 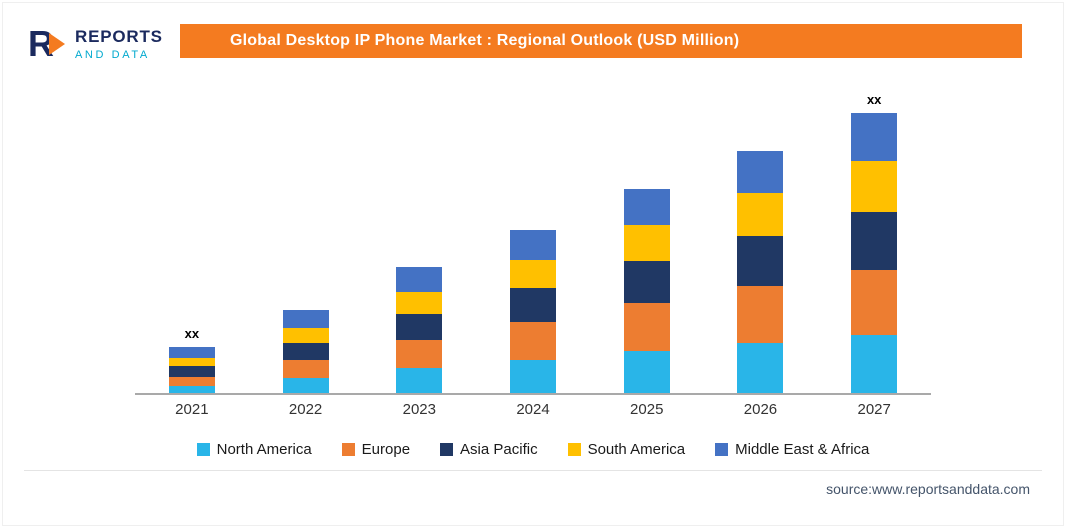 I want to click on stacked-bar-2021, so click(x=191, y=370).